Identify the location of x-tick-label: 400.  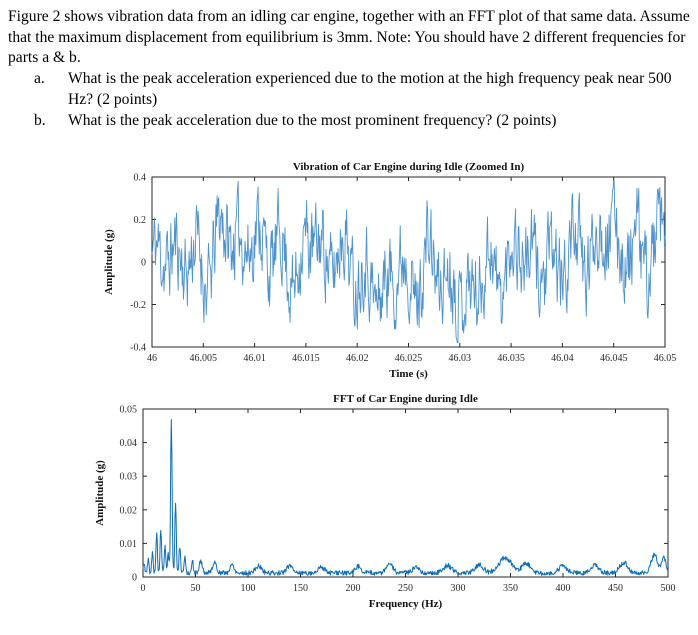
(563, 588).